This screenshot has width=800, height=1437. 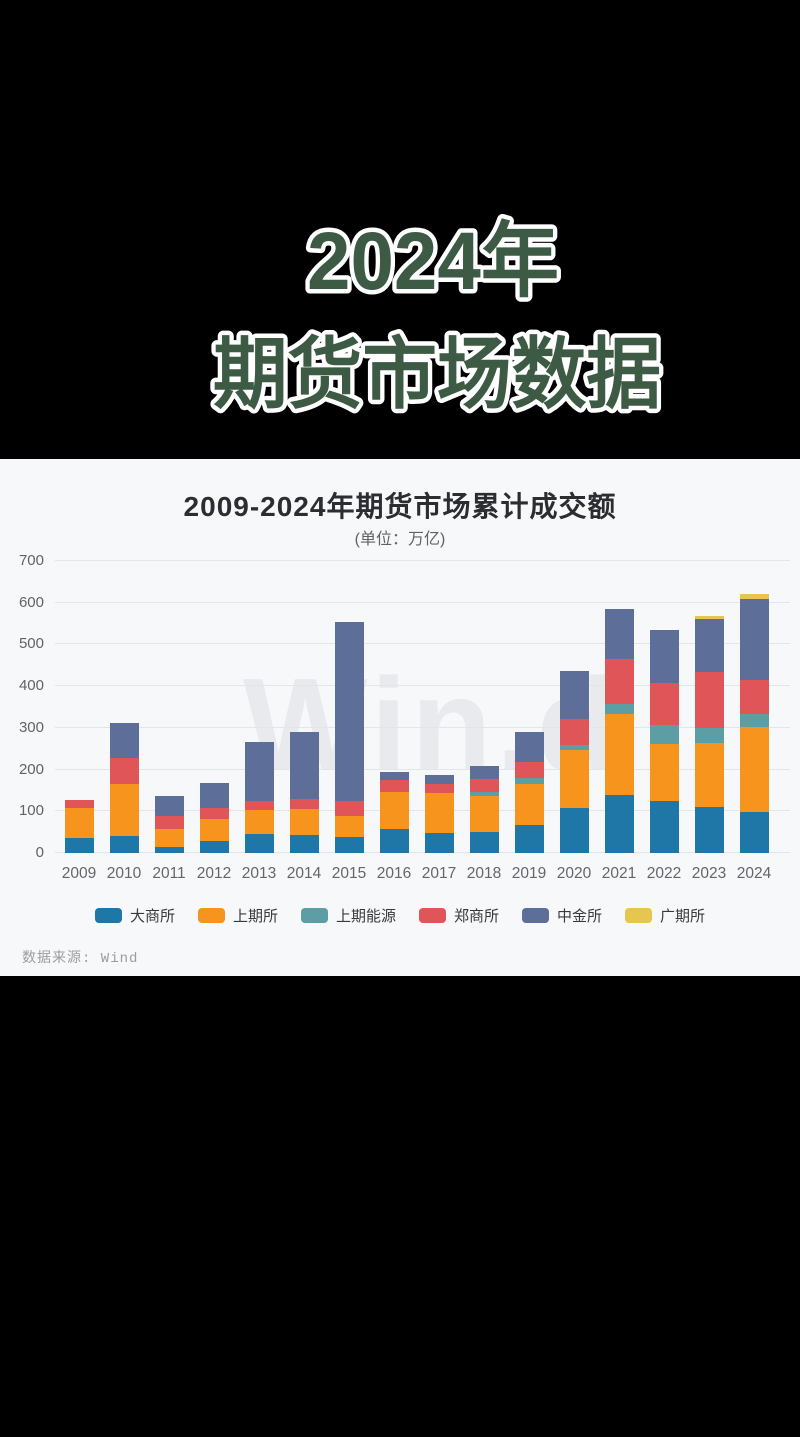 What do you see at coordinates (31, 686) in the screenshot?
I see `y-tick-label: 400` at bounding box center [31, 686].